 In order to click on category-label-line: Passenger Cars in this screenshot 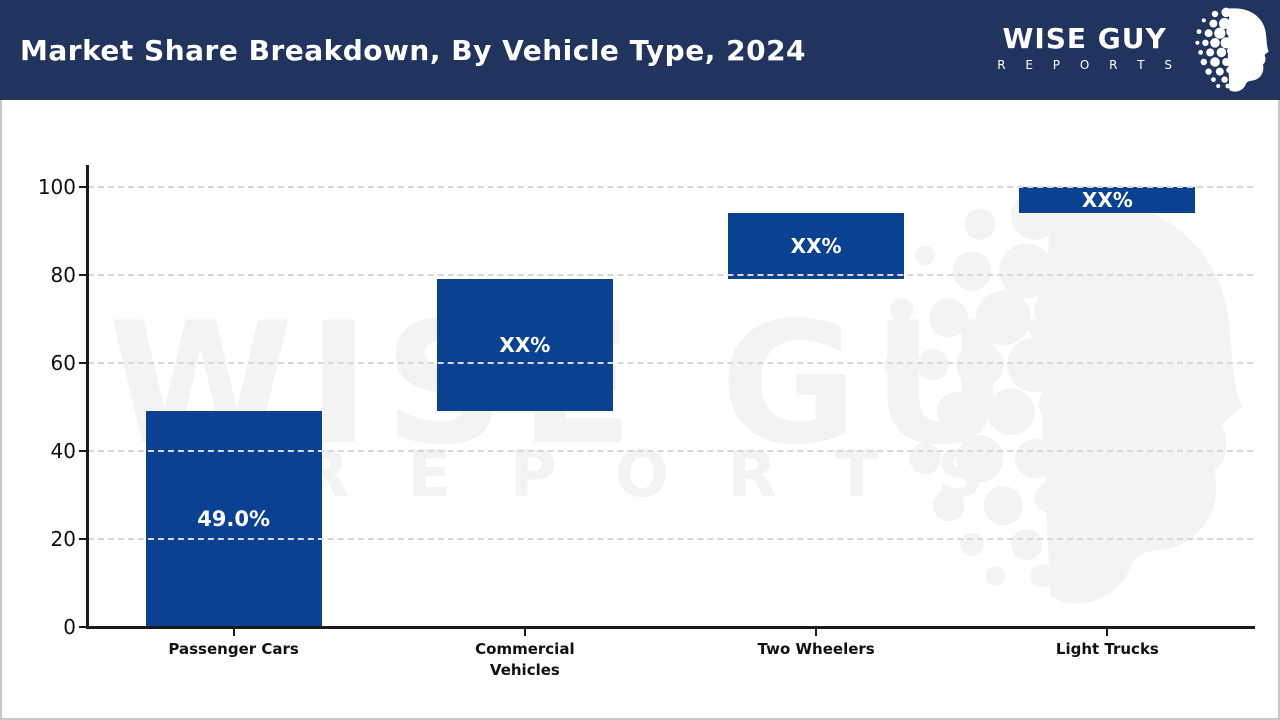, I will do `click(233, 649)`.